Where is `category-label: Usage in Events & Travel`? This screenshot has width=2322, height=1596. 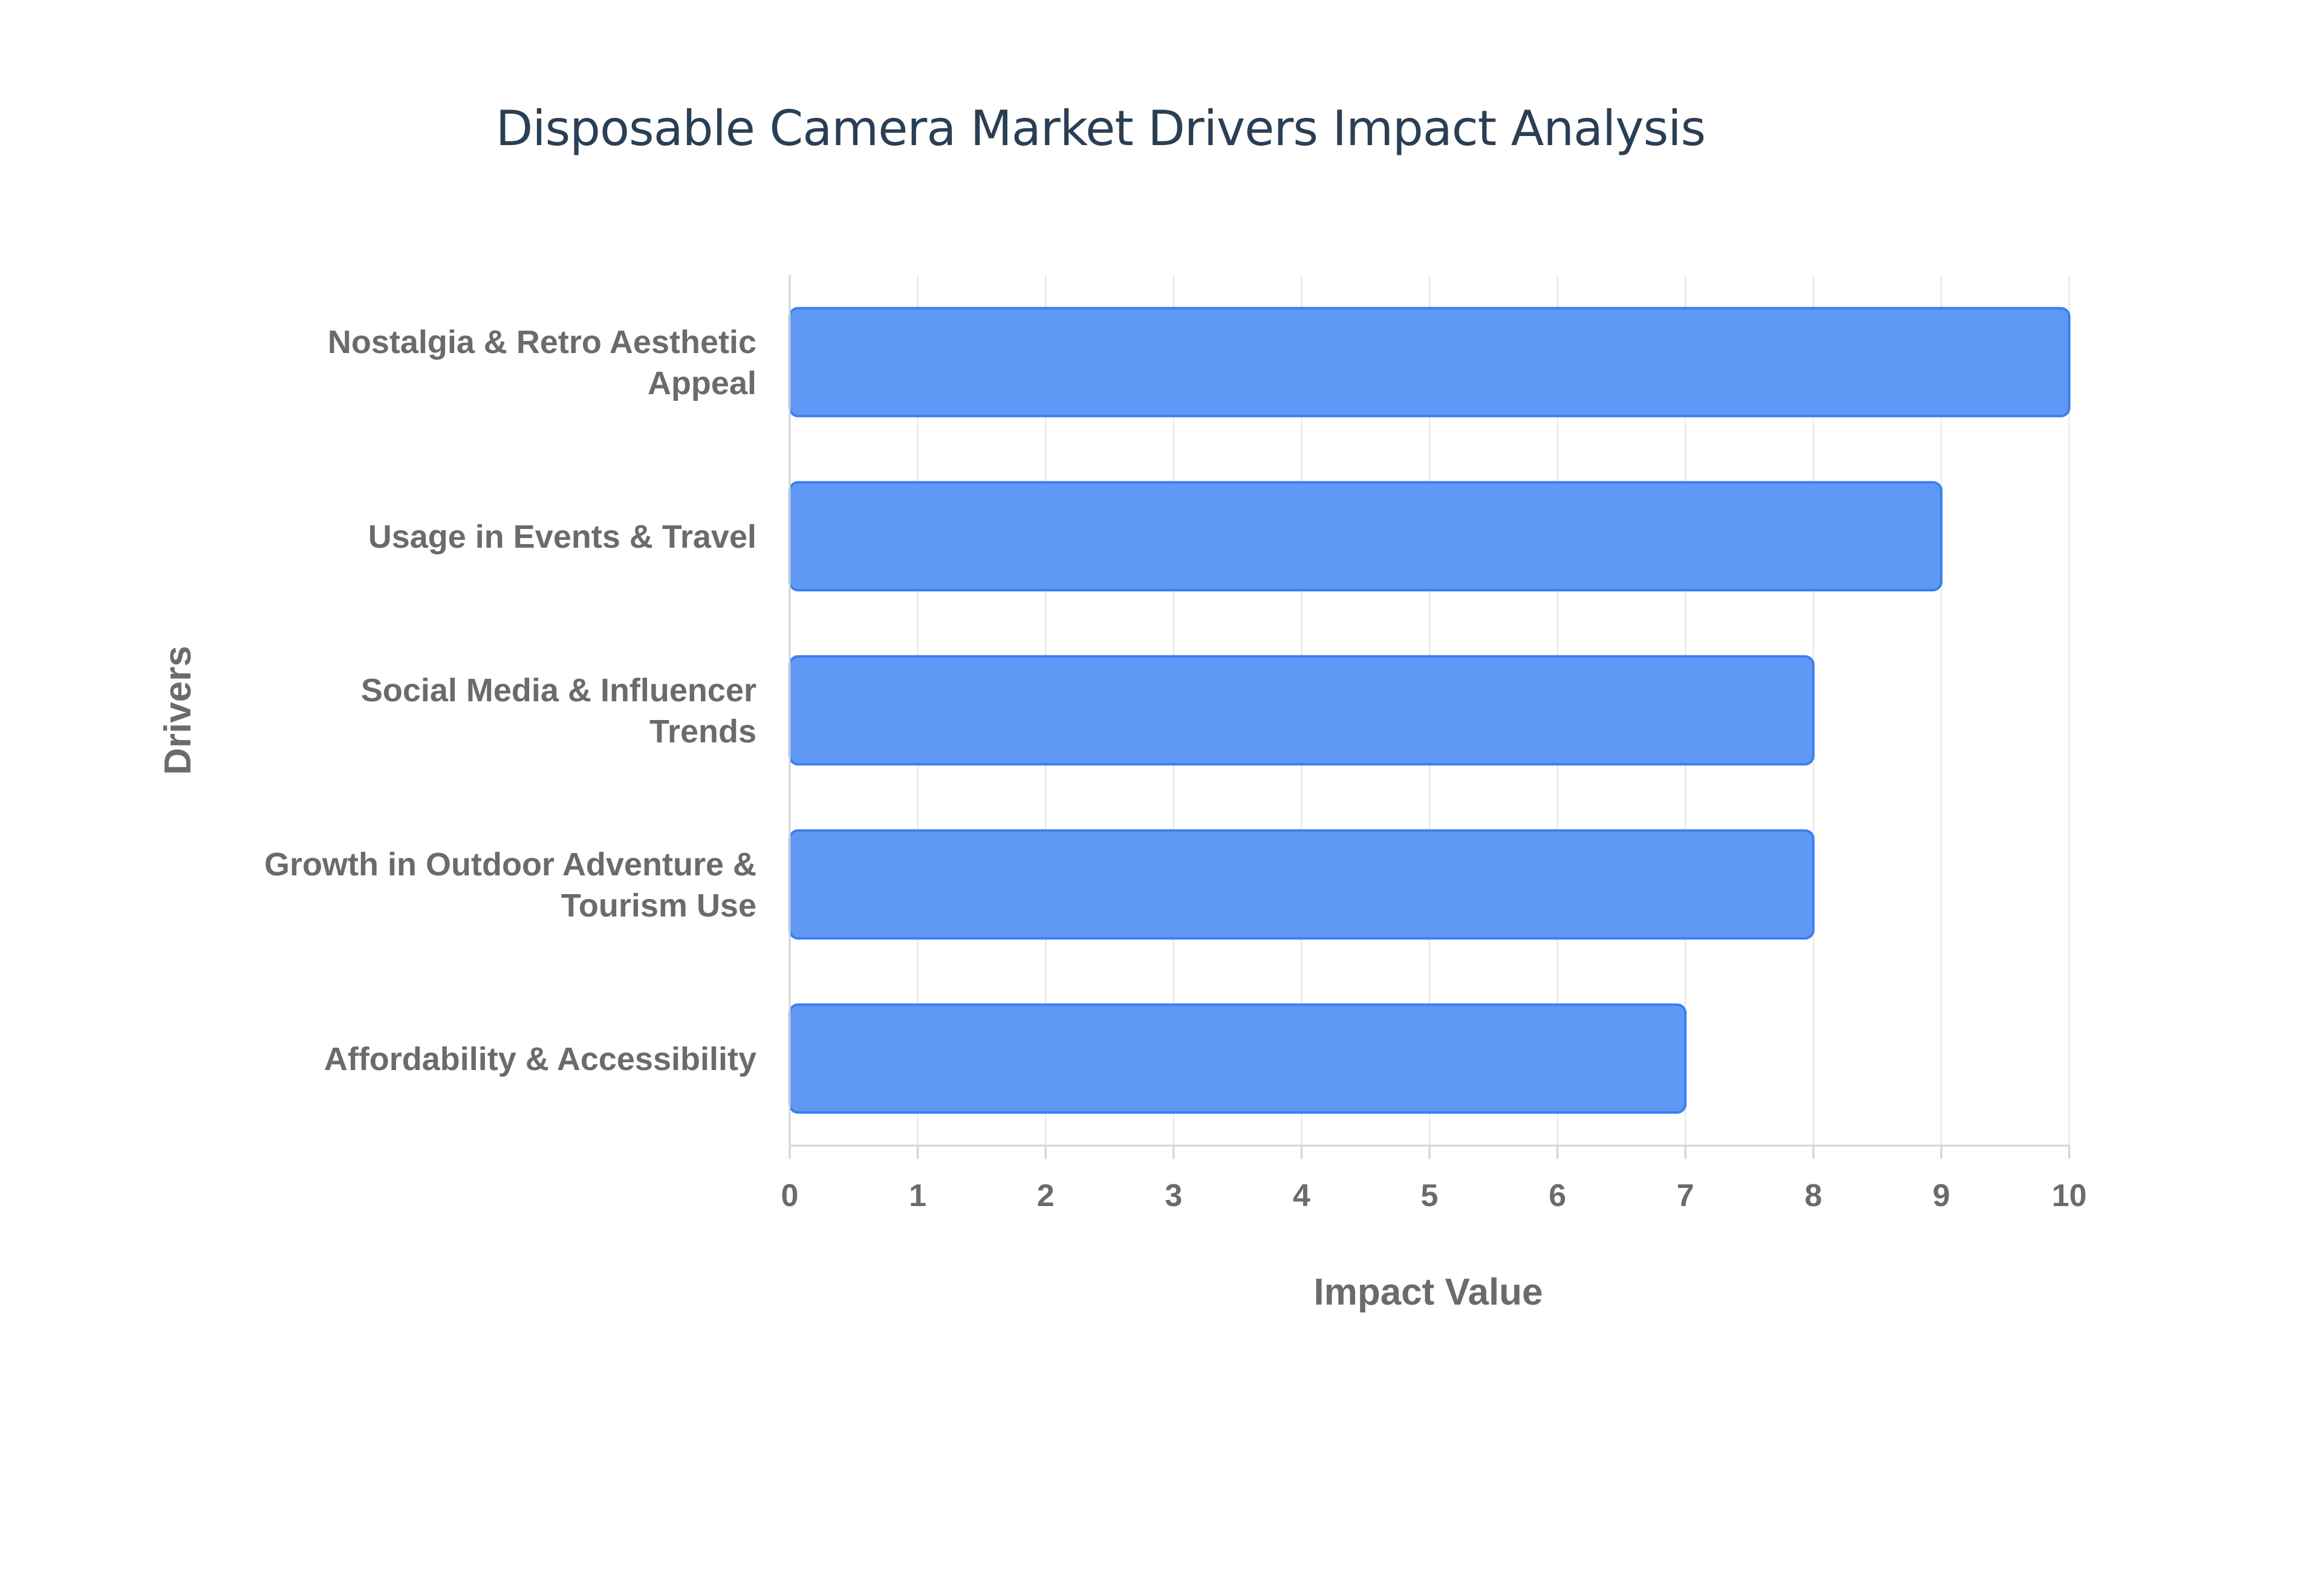
category-label: Usage in Events & Travel is located at coordinates (562, 537).